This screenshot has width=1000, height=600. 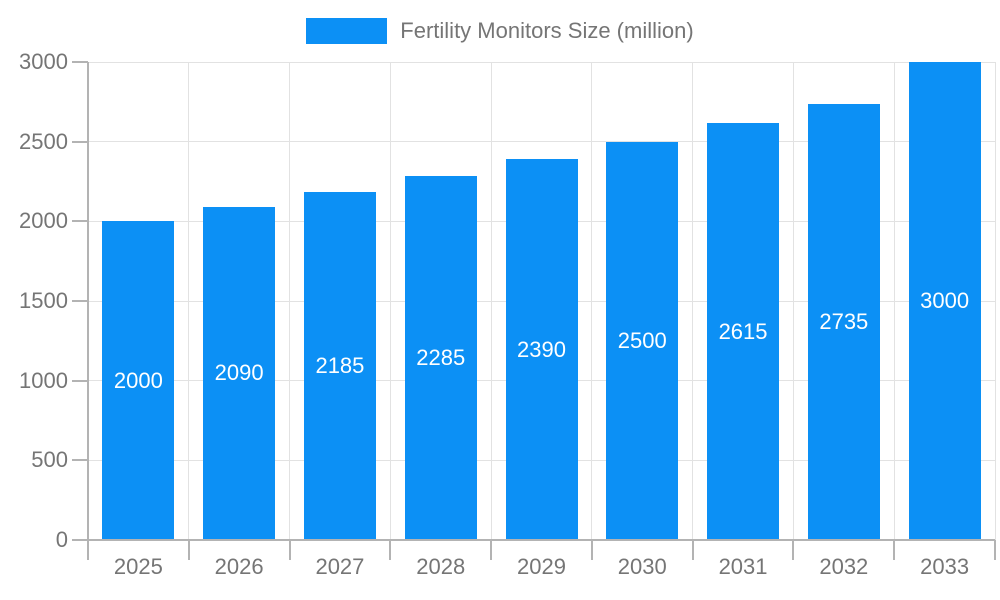 I want to click on bar-value-label: 2500, so click(x=642, y=340).